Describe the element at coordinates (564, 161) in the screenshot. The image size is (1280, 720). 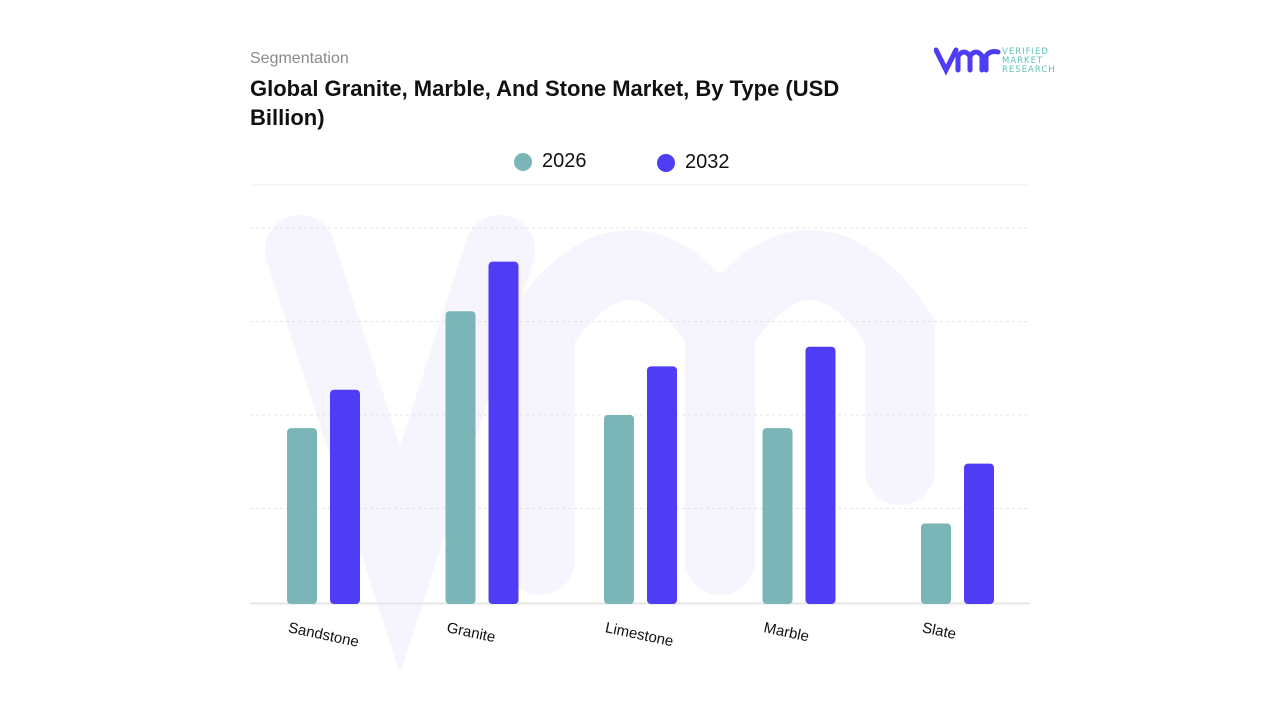
I see `legend-label: 2026` at that location.